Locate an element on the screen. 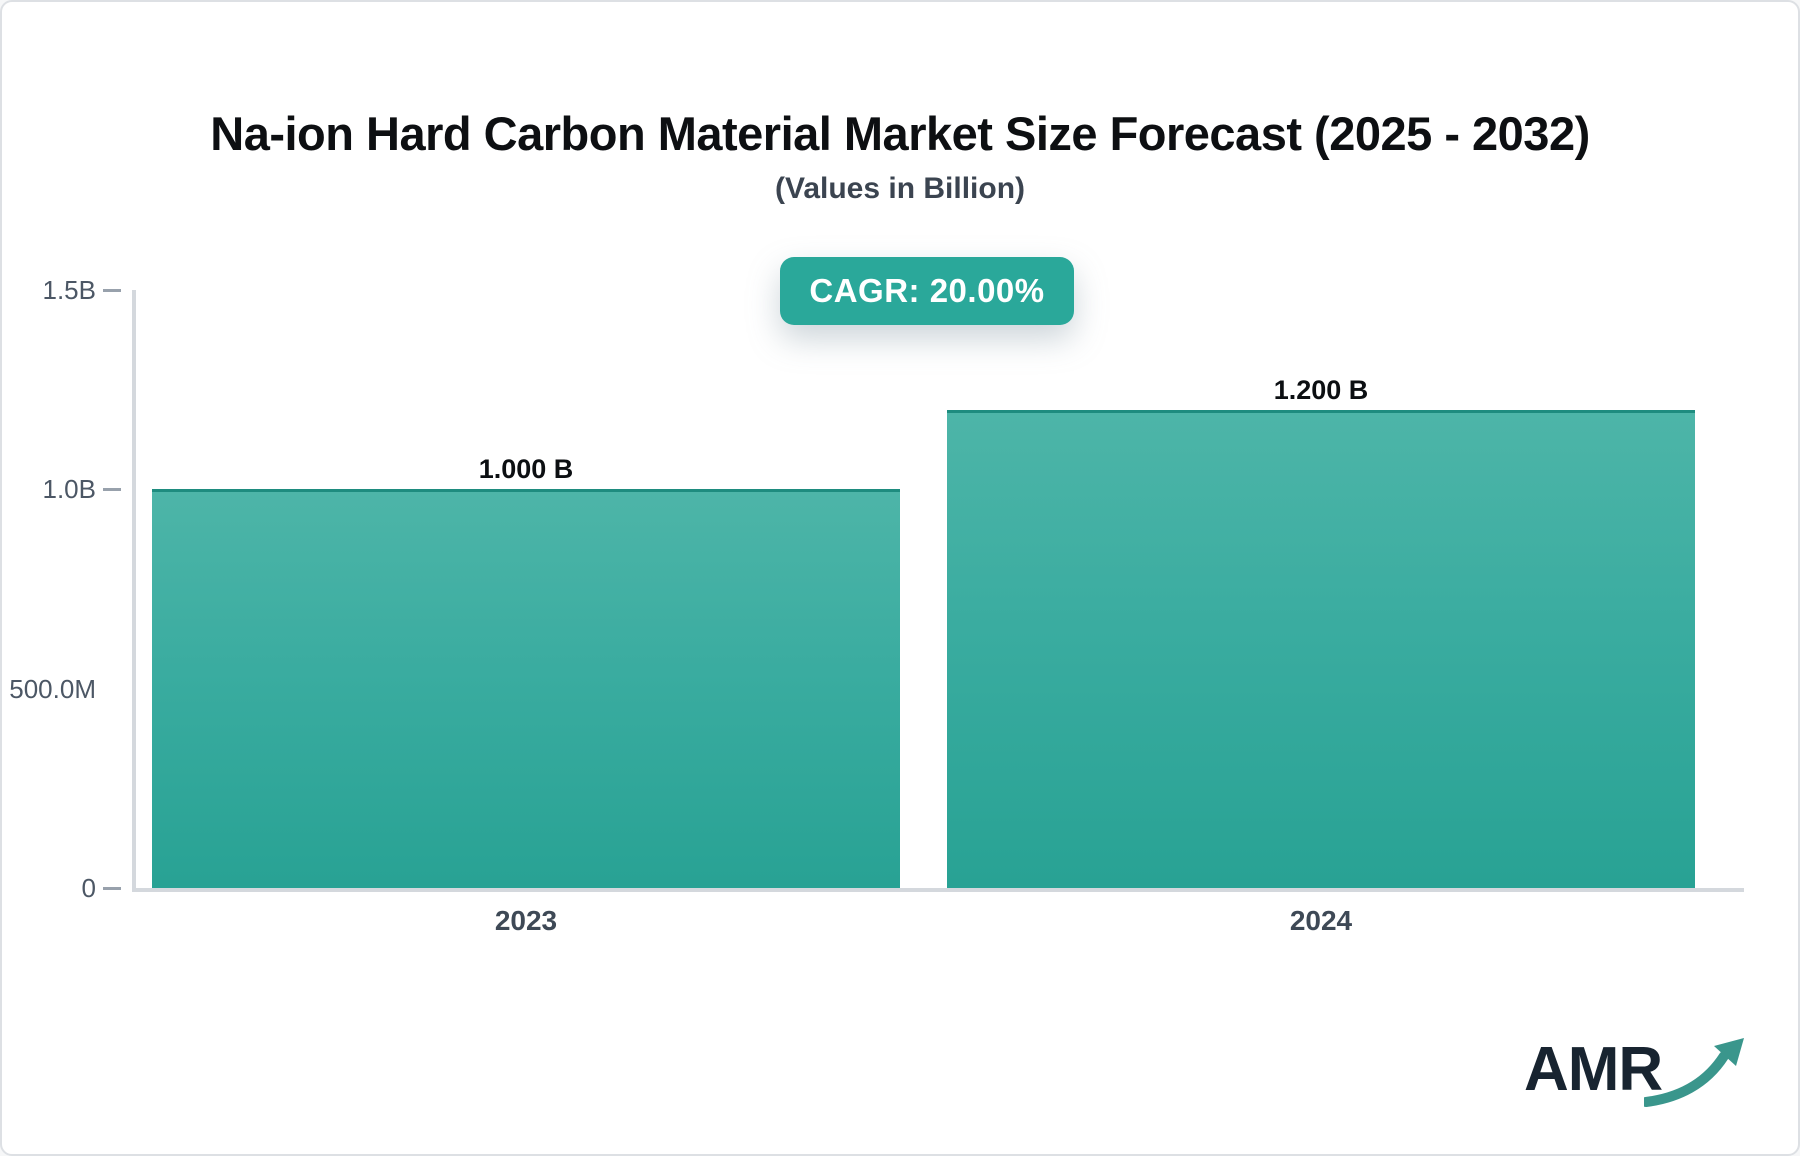 The height and width of the screenshot is (1156, 1800). amr-logo-text: AMR is located at coordinates (1593, 1069).